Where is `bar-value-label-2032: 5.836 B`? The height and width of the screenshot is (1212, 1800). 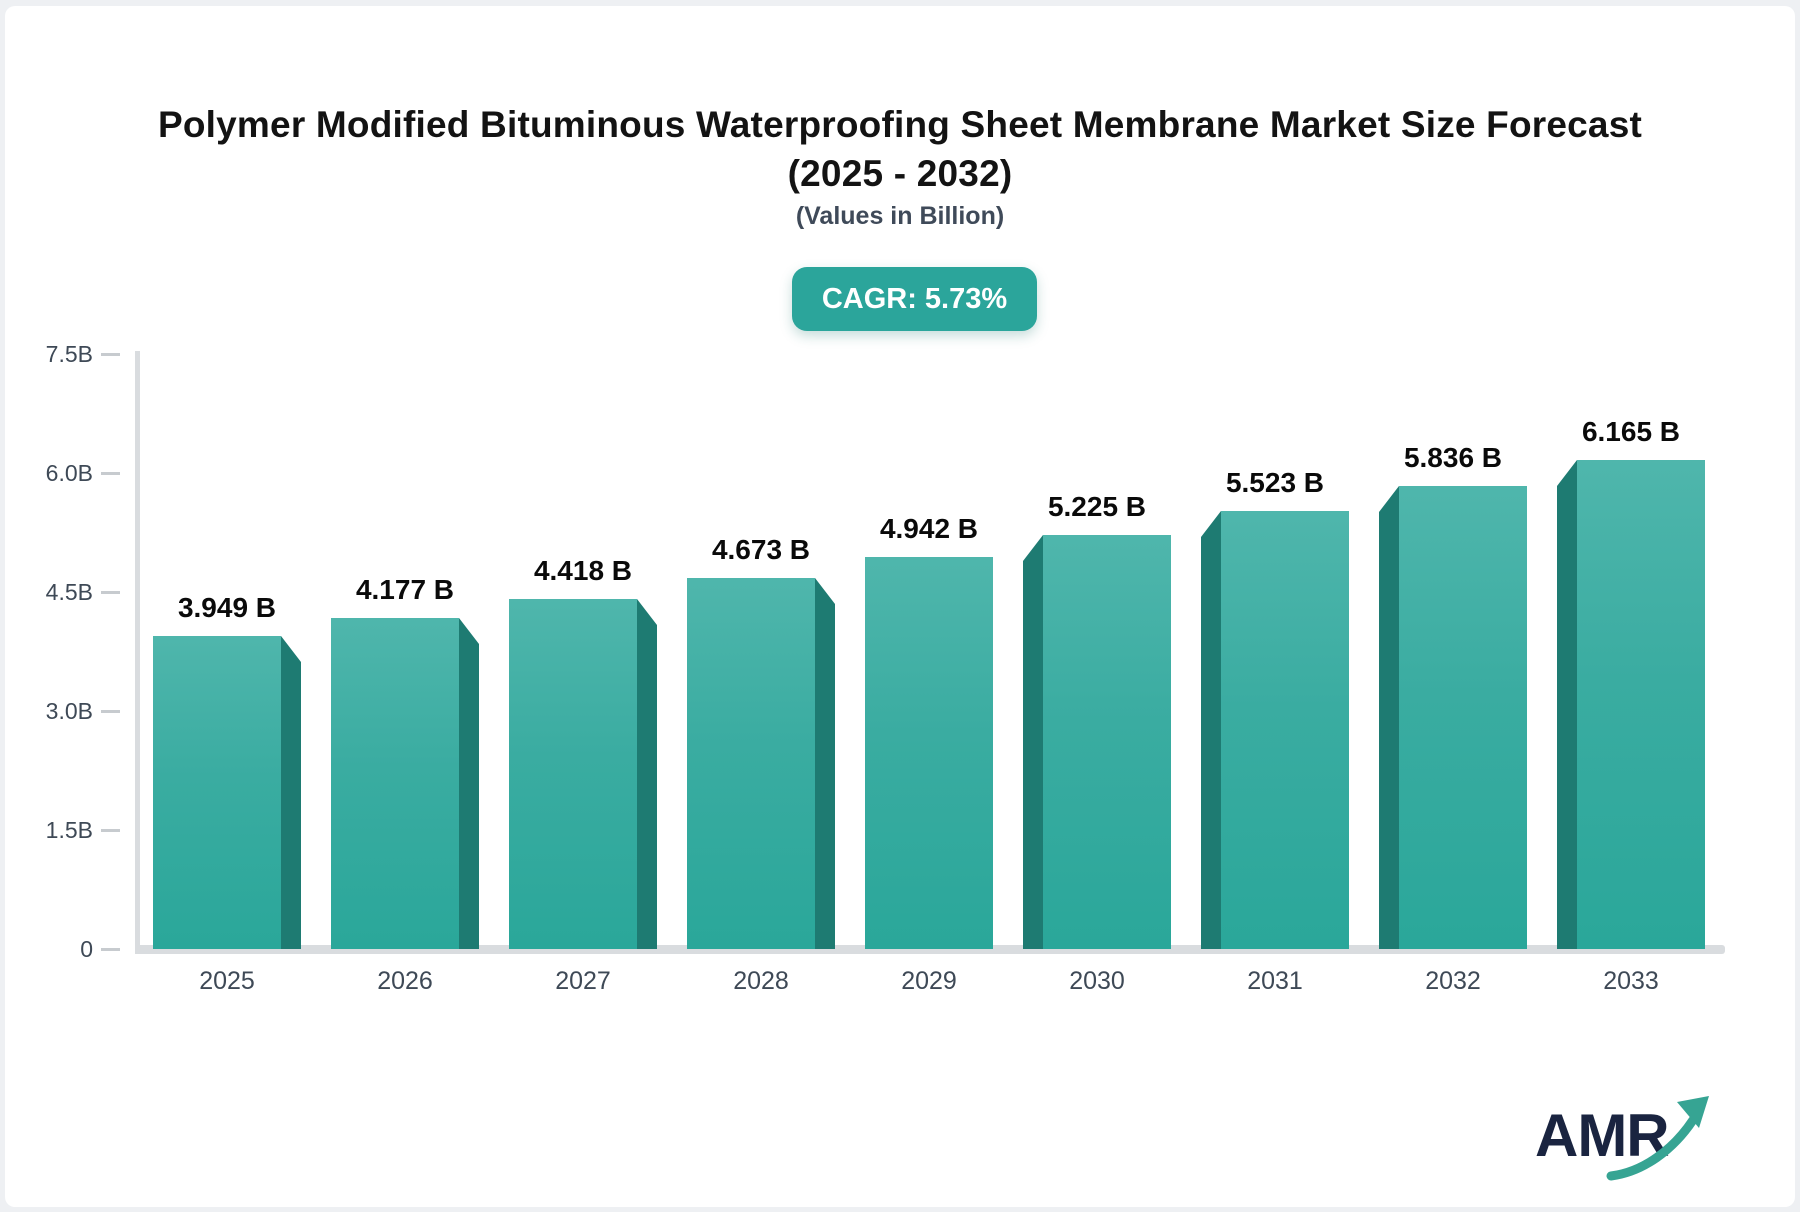
bar-value-label-2032: 5.836 B is located at coordinates (1453, 457).